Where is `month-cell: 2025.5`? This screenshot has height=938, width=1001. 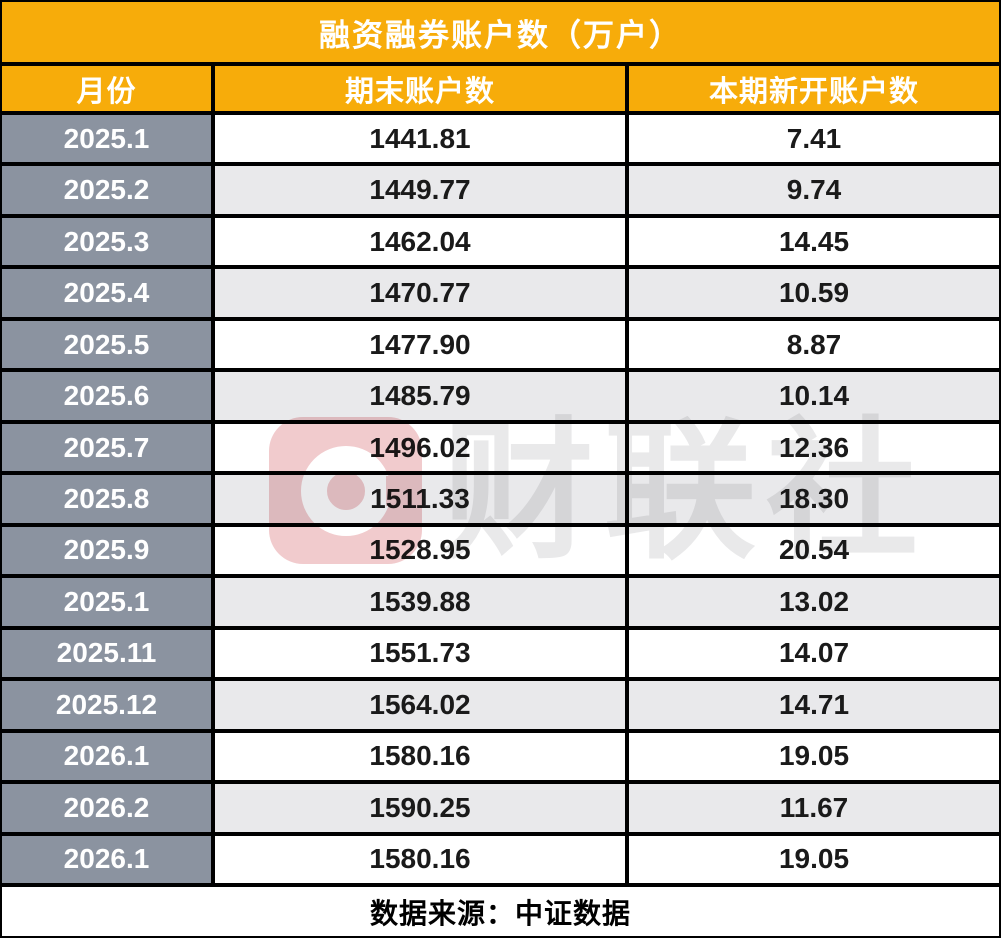 month-cell: 2025.5 is located at coordinates (106, 344).